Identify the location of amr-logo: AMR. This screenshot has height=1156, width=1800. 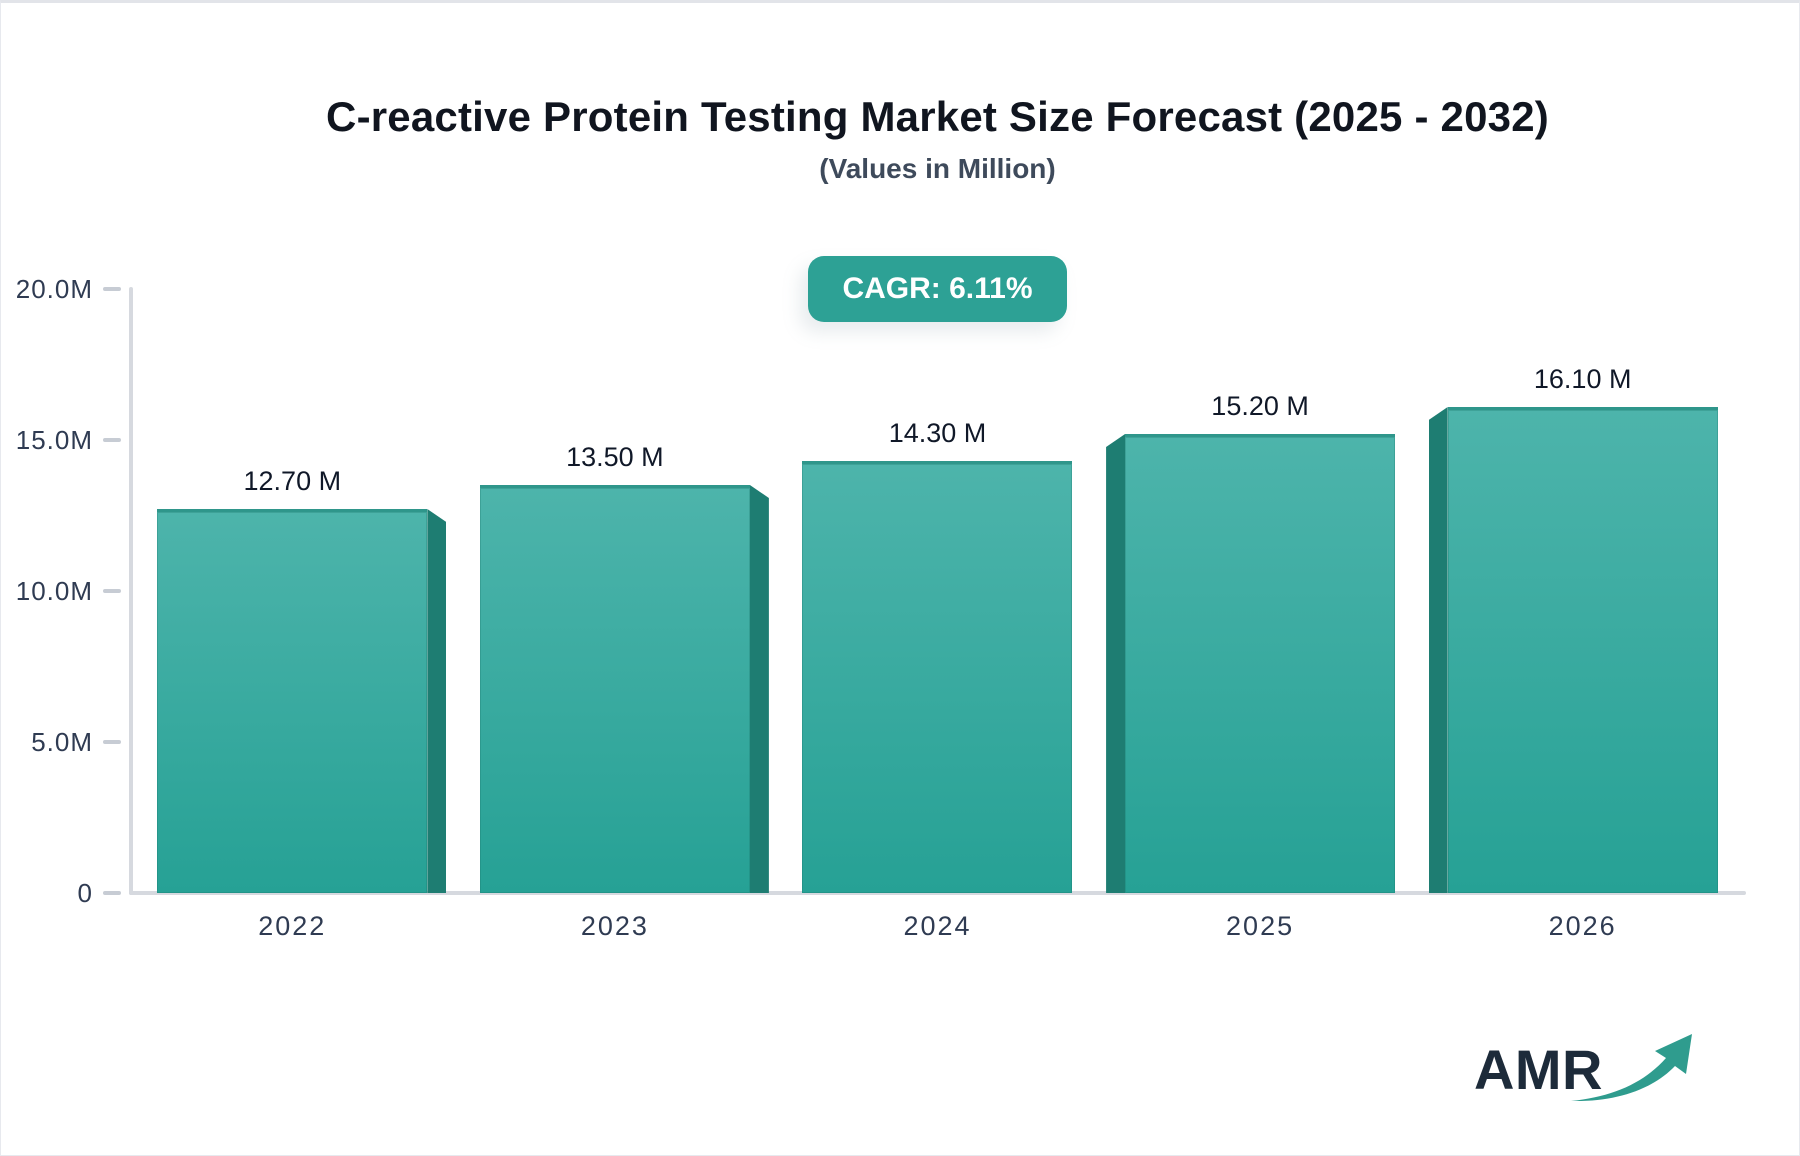
(1585, 1065).